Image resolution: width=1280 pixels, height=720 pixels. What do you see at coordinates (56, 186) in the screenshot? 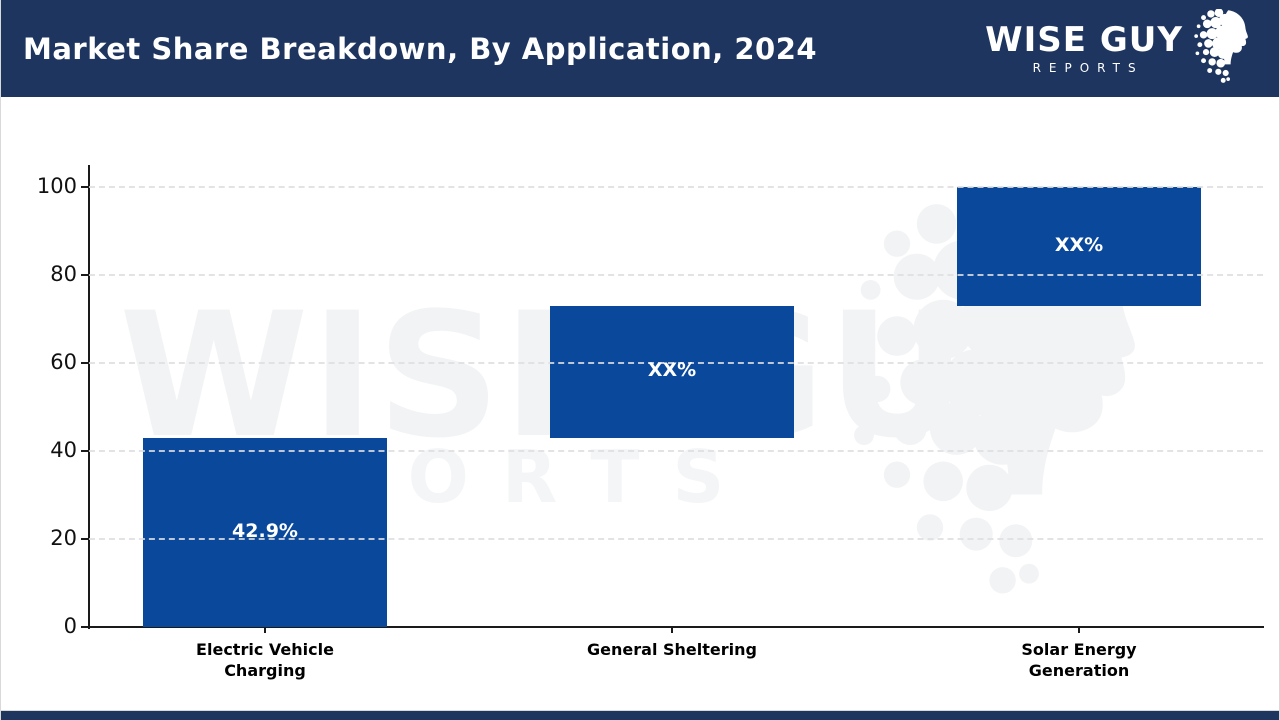
I see `y-tick-label: 100` at bounding box center [56, 186].